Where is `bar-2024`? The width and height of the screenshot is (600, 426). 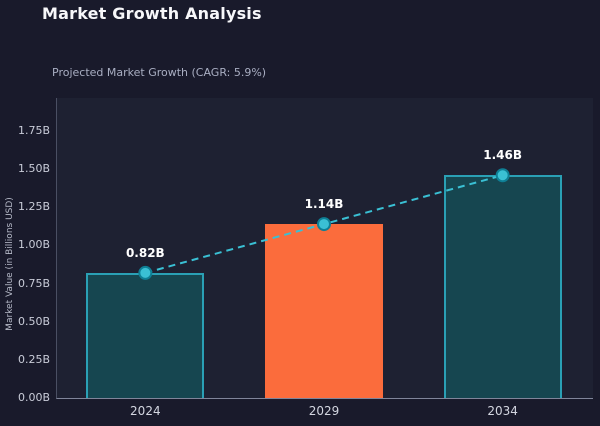 bar-2024 is located at coordinates (145, 335).